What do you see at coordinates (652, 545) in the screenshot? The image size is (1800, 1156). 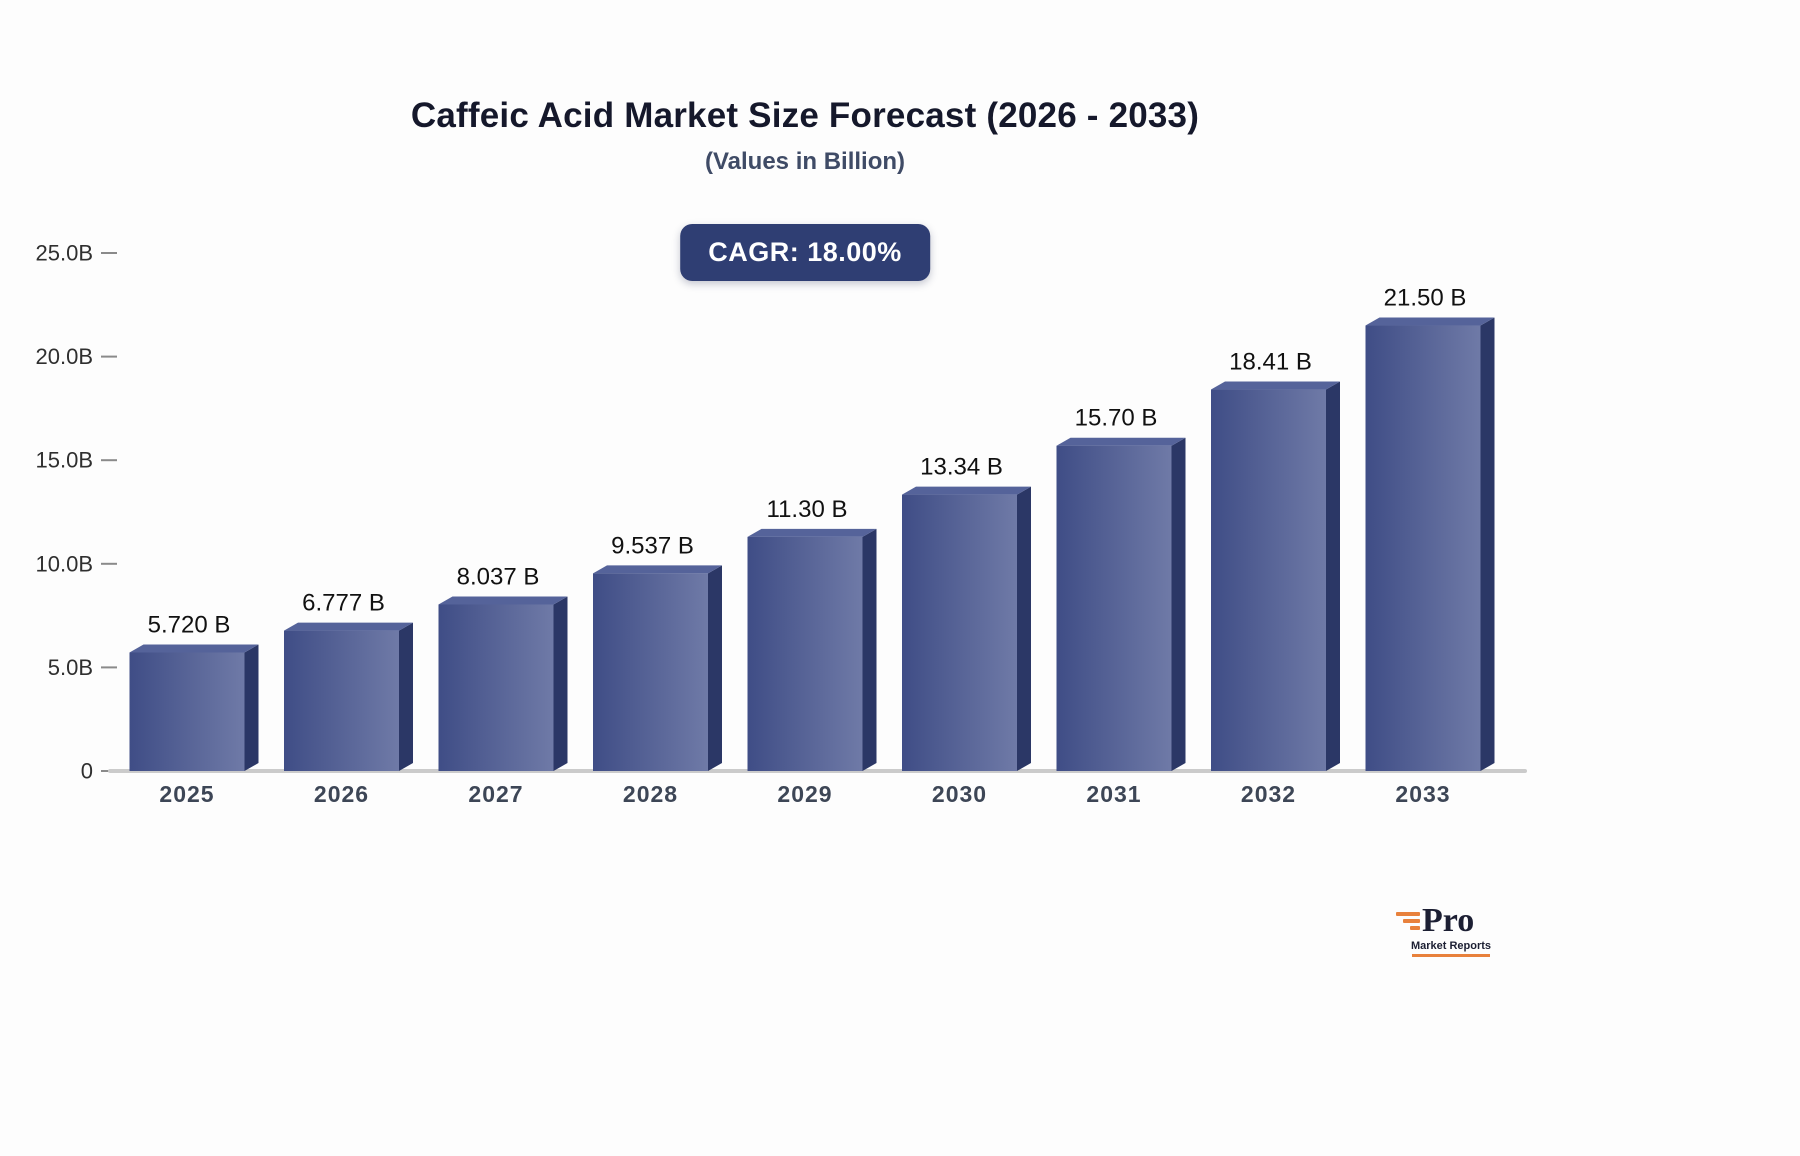 I see `bar-value-label: 9.537 B` at bounding box center [652, 545].